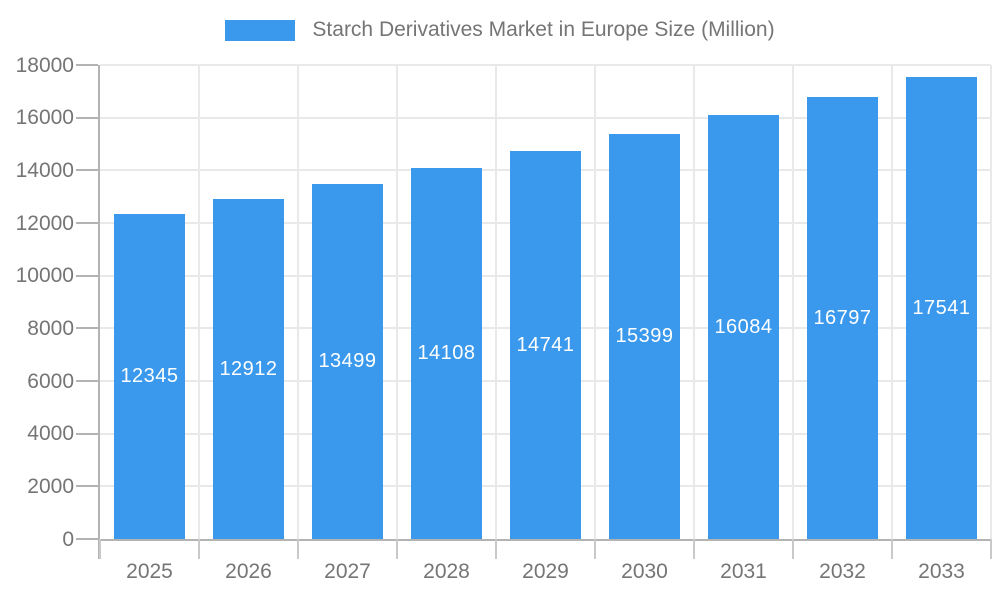 The image size is (1000, 600). Describe the element at coordinates (941, 571) in the screenshot. I see `x-tick-label-2033: 2033` at that location.